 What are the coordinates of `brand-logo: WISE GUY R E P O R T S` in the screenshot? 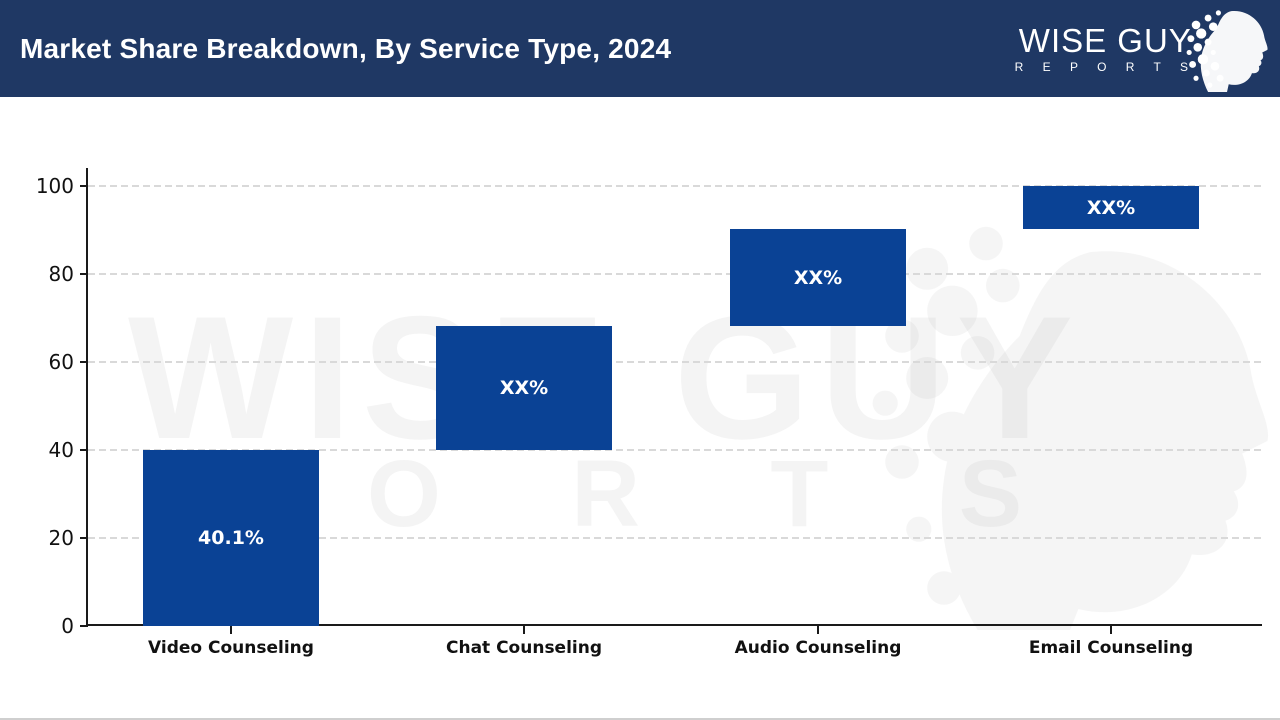 It's located at (1140, 49).